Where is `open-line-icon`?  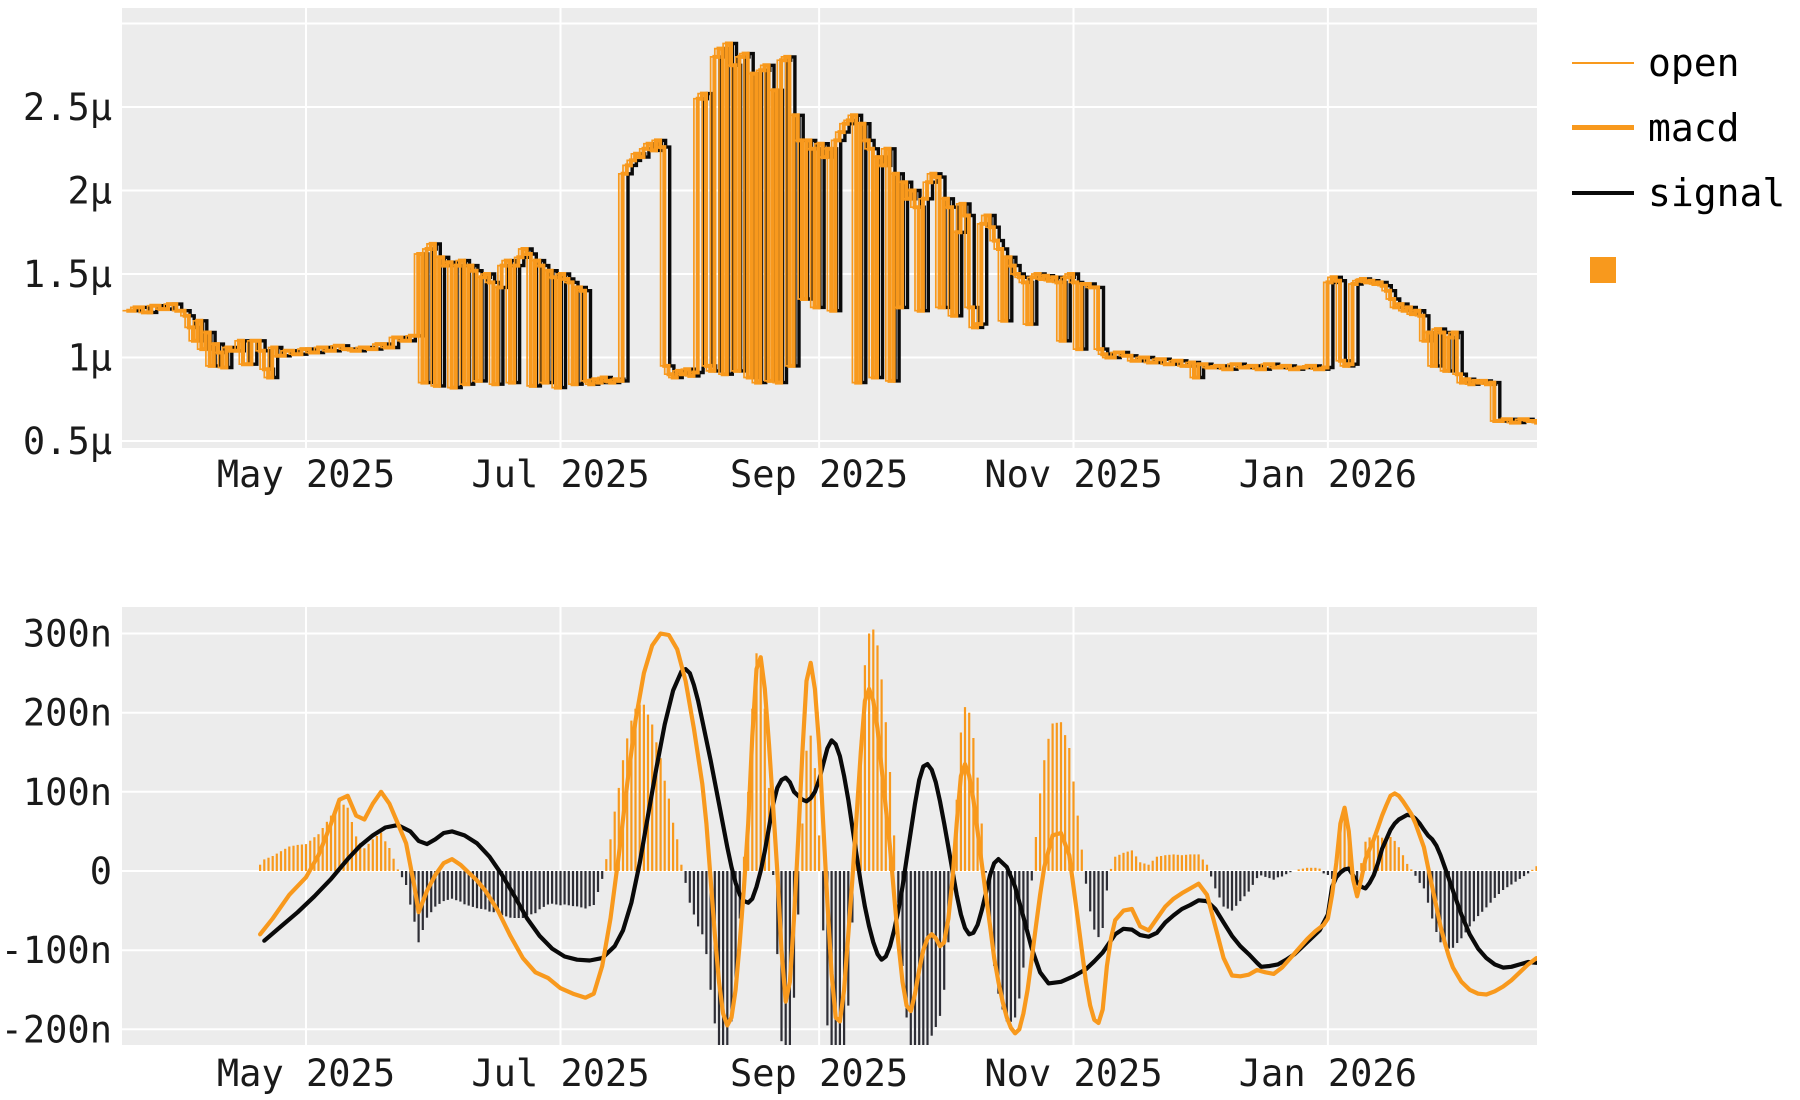 open-line-icon is located at coordinates (1603, 62).